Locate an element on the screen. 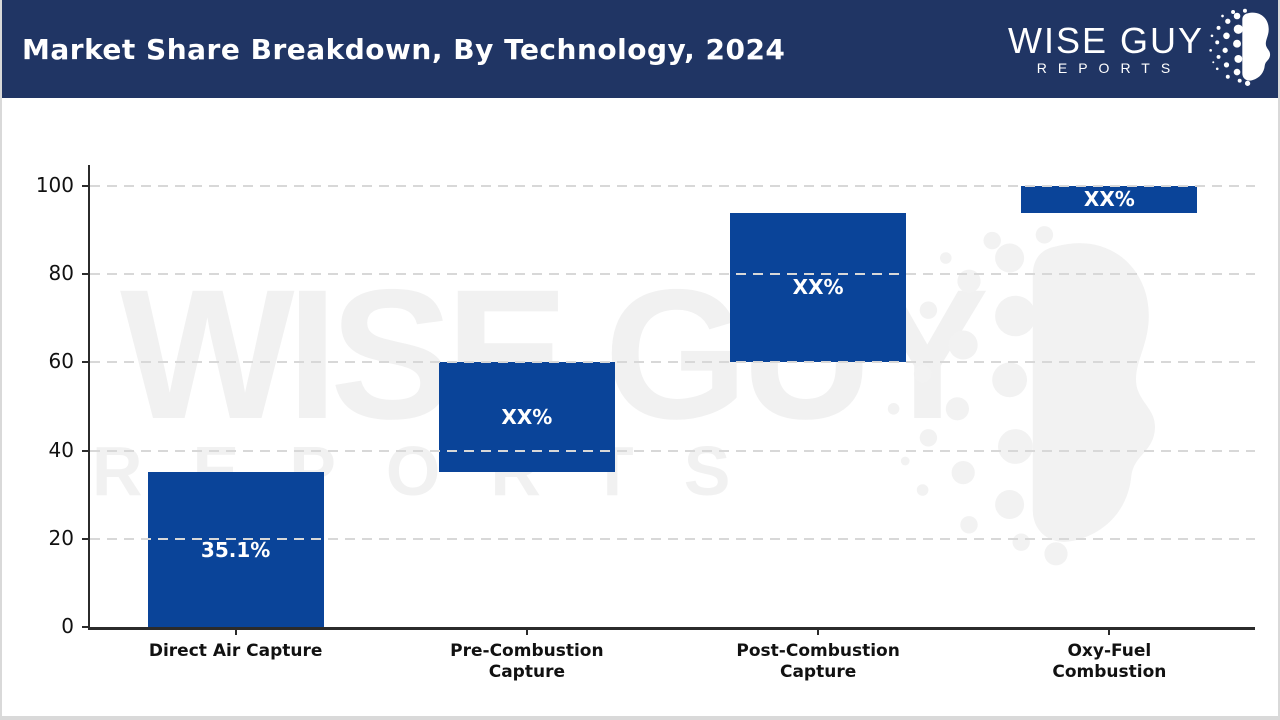 The image size is (1280, 720). logo-subtitle: REPORTS is located at coordinates (1109, 68).